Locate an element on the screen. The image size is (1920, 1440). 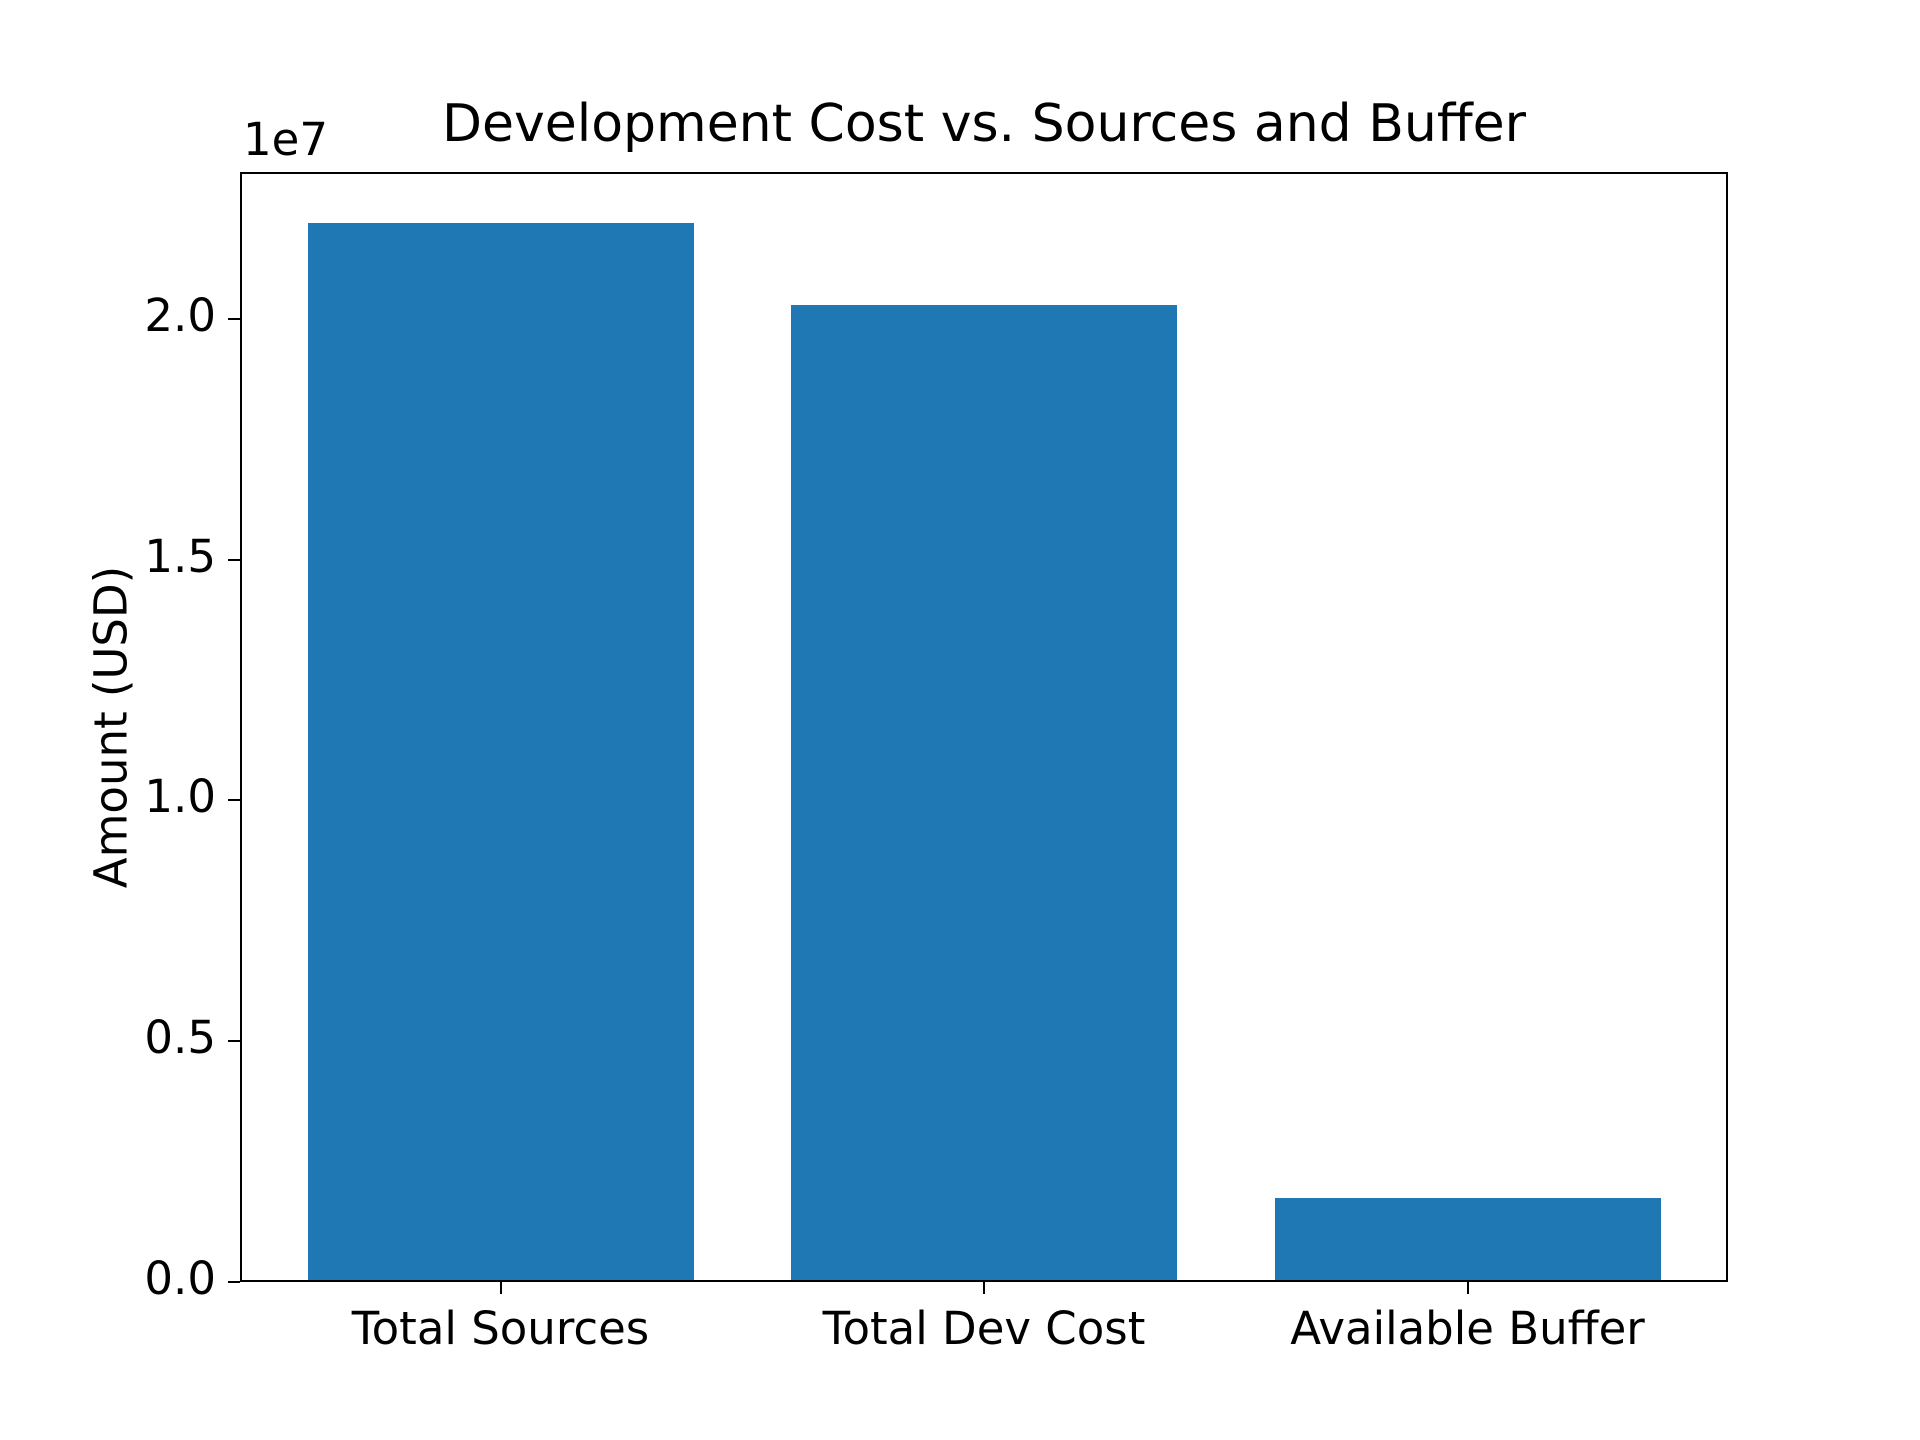
x-tick-label: Available Buffer is located at coordinates (1467, 1328).